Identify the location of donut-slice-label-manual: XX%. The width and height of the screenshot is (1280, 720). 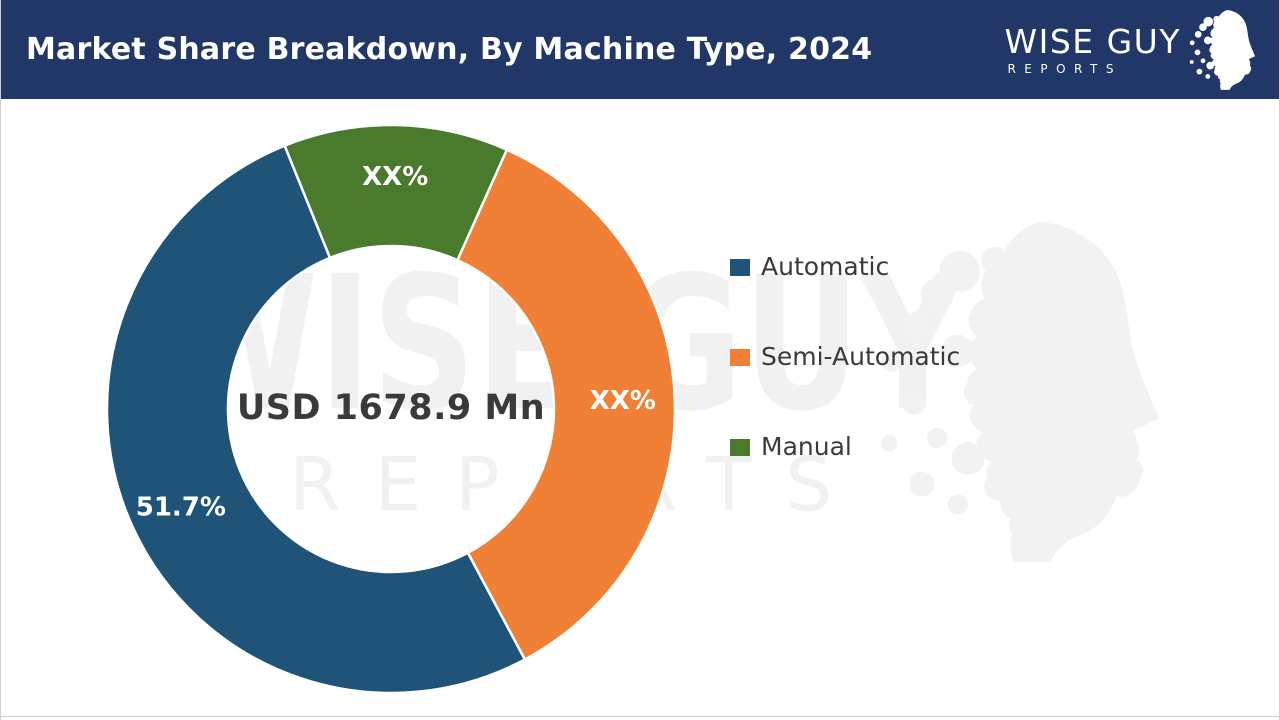
(395, 177).